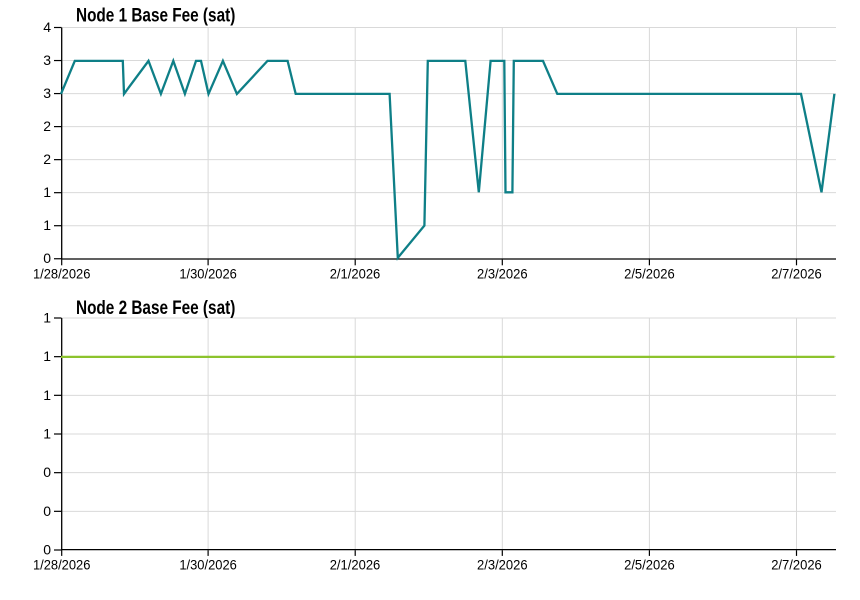  I want to click on svg-text: 4, so click(47, 27).